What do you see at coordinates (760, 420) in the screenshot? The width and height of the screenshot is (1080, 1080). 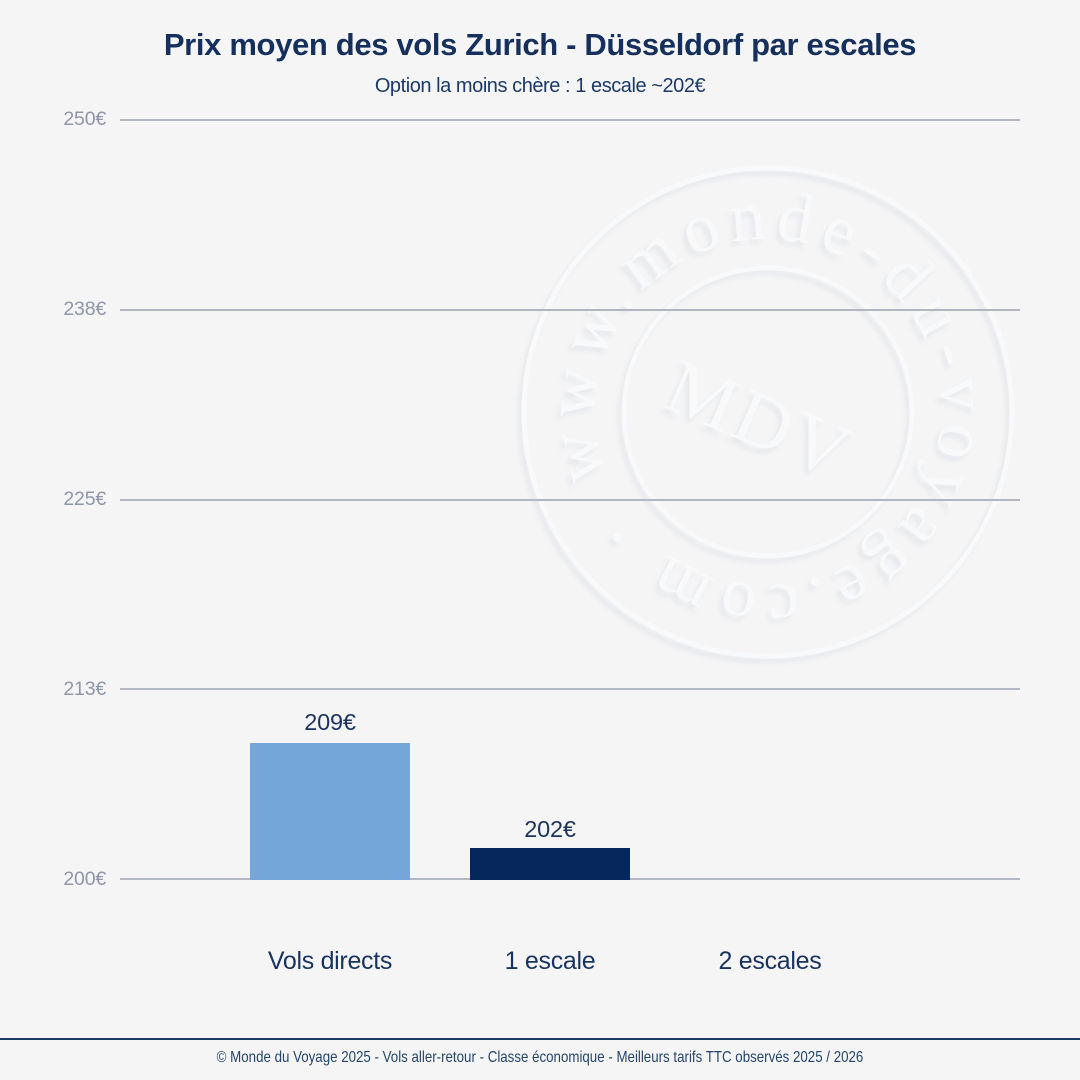 I see `svg-text: MDV` at bounding box center [760, 420].